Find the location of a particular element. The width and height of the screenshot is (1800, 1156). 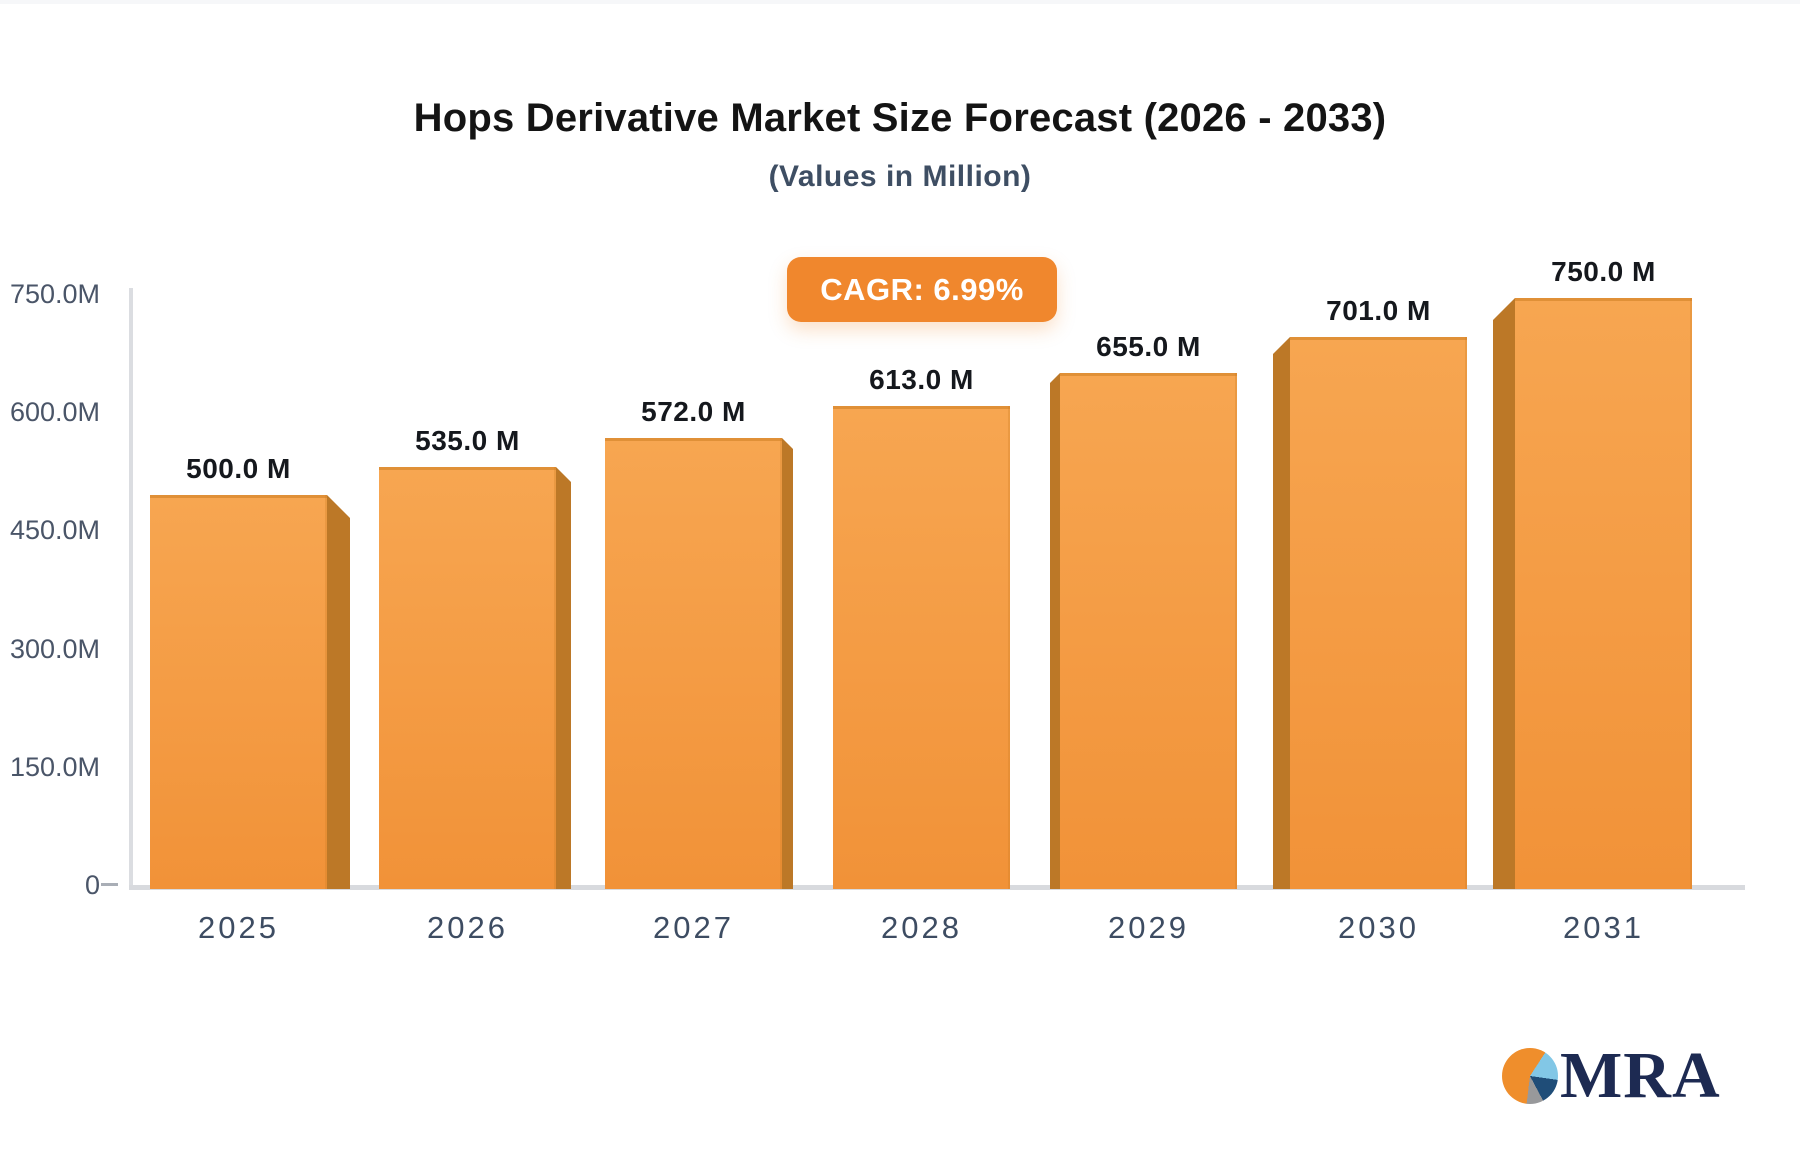

bar-2030 is located at coordinates (1378, 613).